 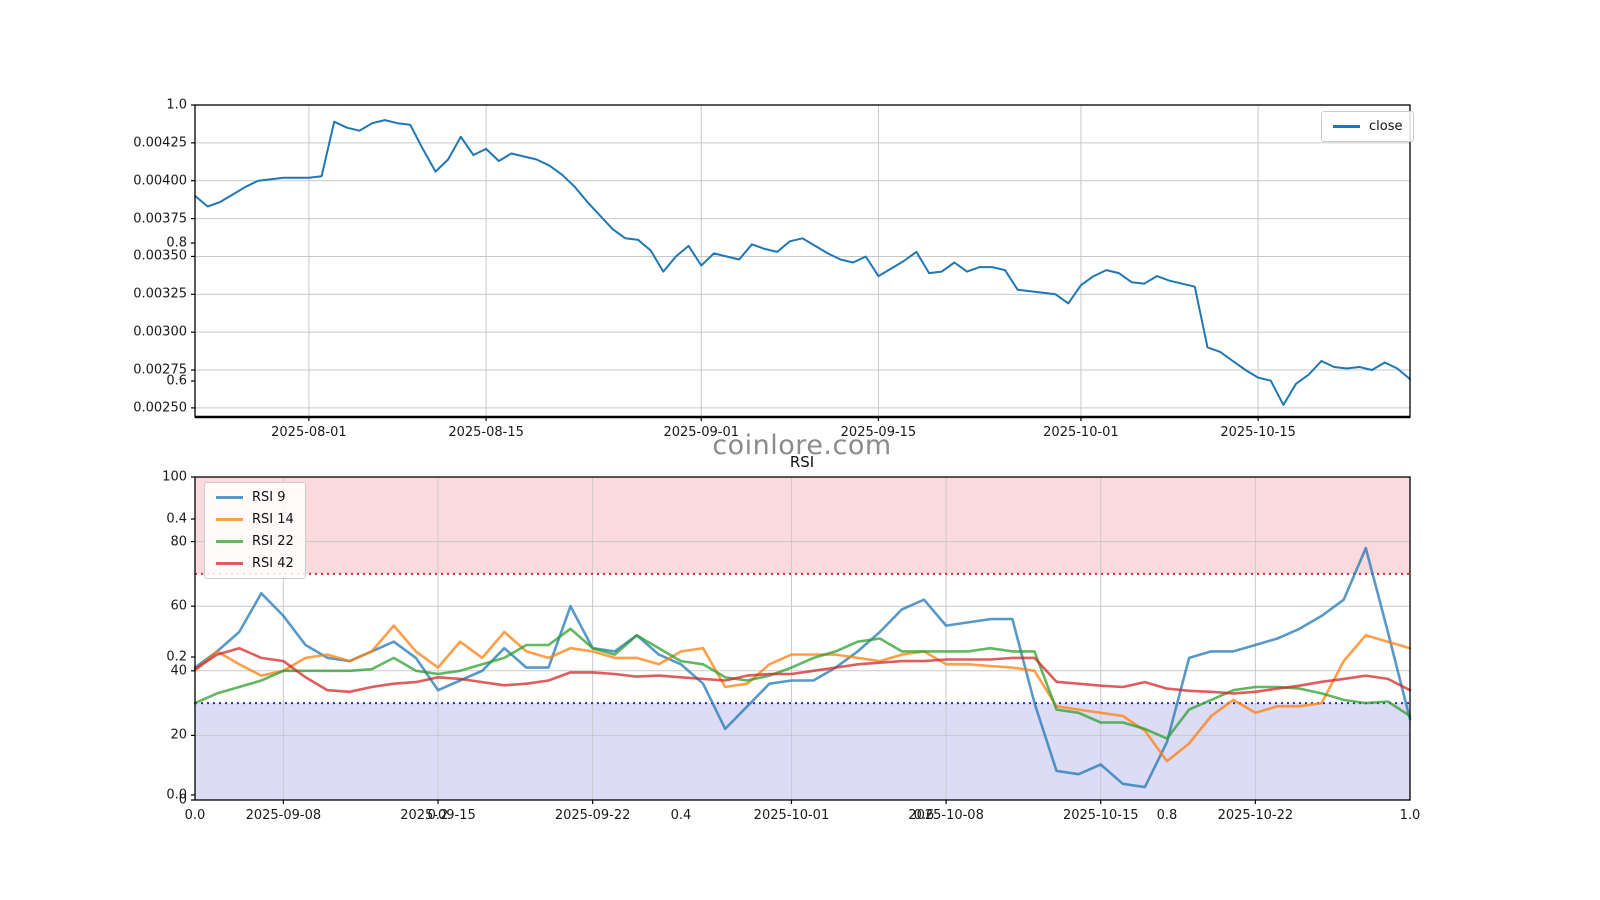 What do you see at coordinates (273, 519) in the screenshot?
I see `legend-label: RSI 14` at bounding box center [273, 519].